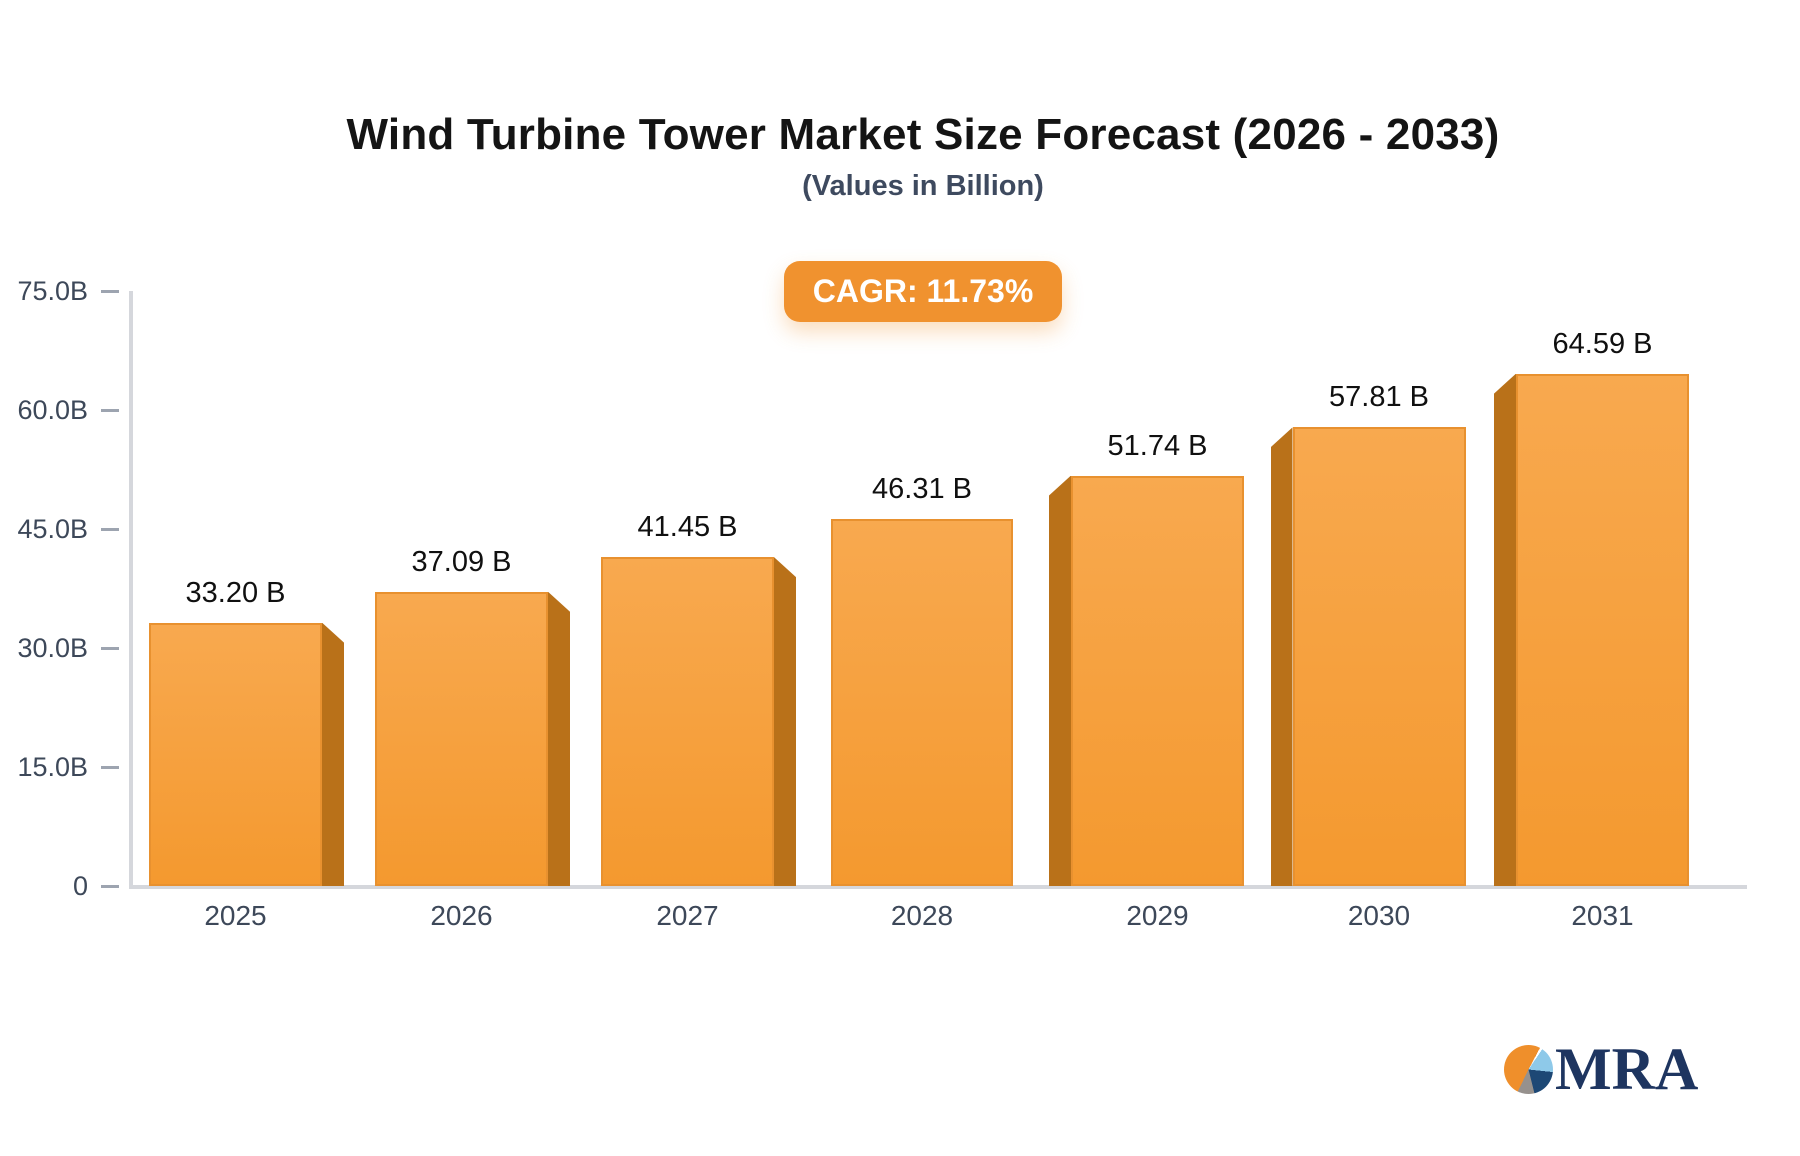  Describe the element at coordinates (235, 592) in the screenshot. I see `bar-value-label: 33.20 B` at that location.